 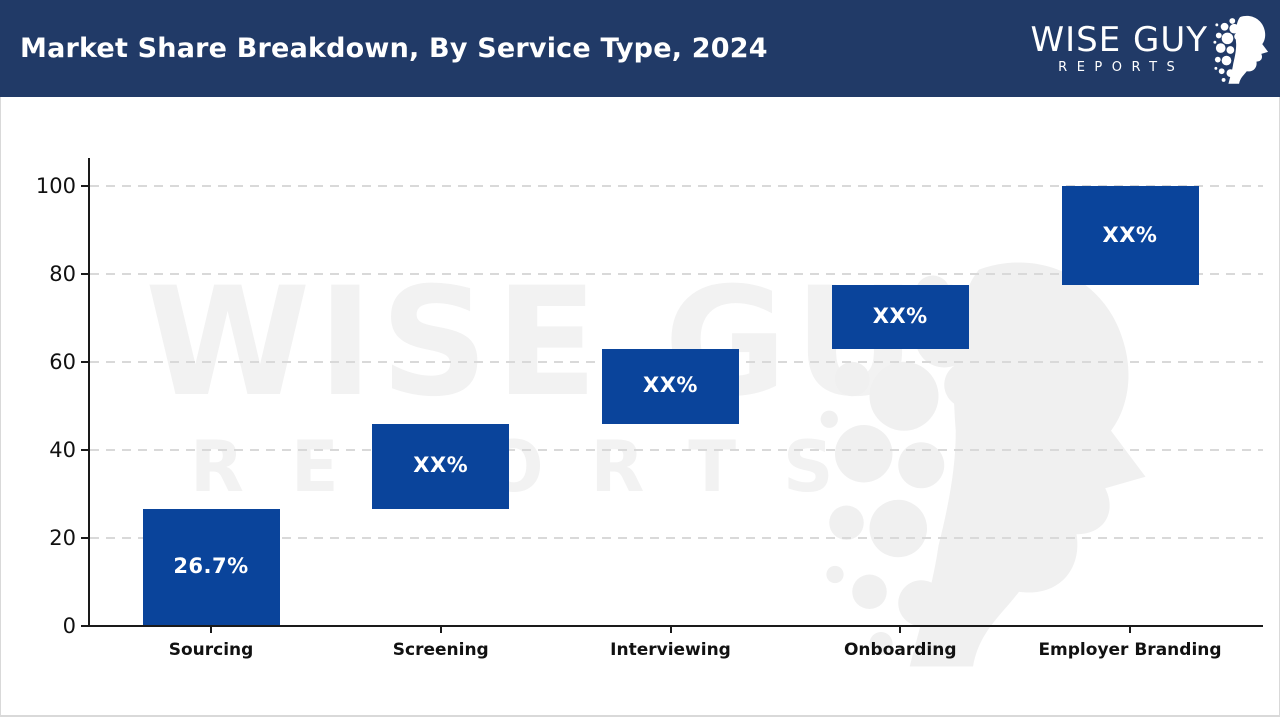 I want to click on x-axis-label-screening: Screening, so click(x=440, y=650).